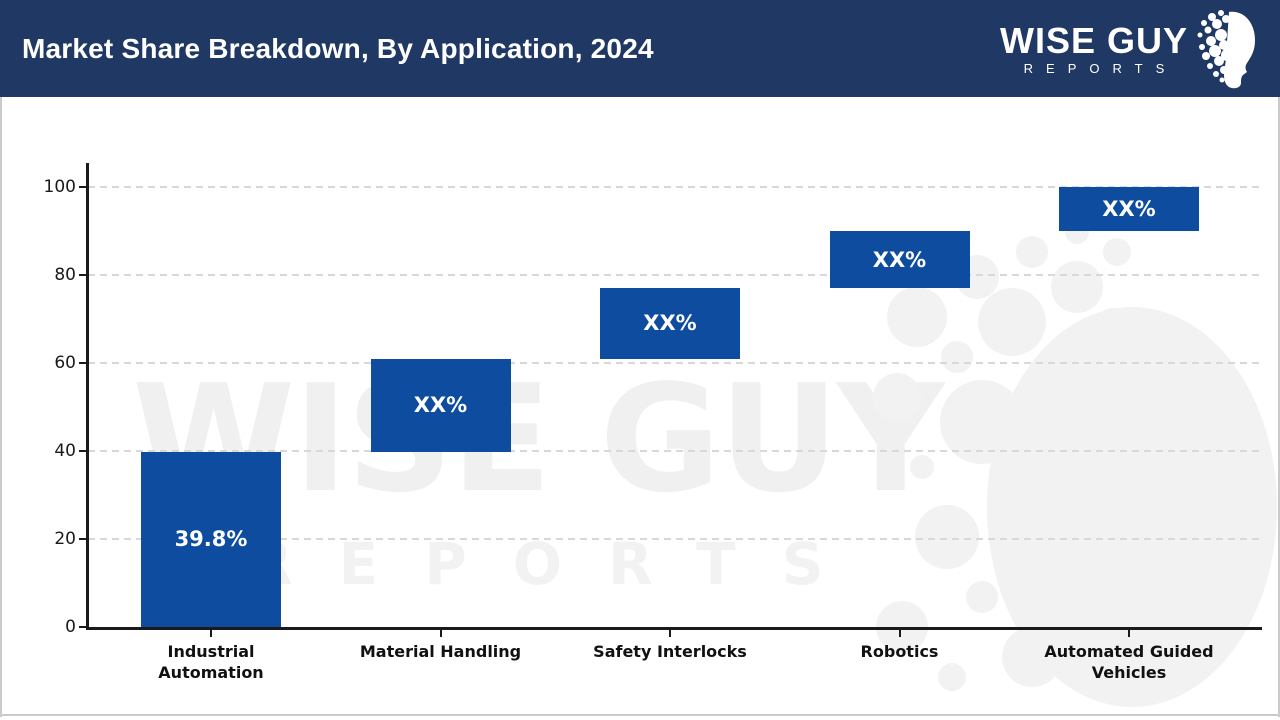  I want to click on x-tick-label-safety-interlocks: Safety Interlocks, so click(670, 651).